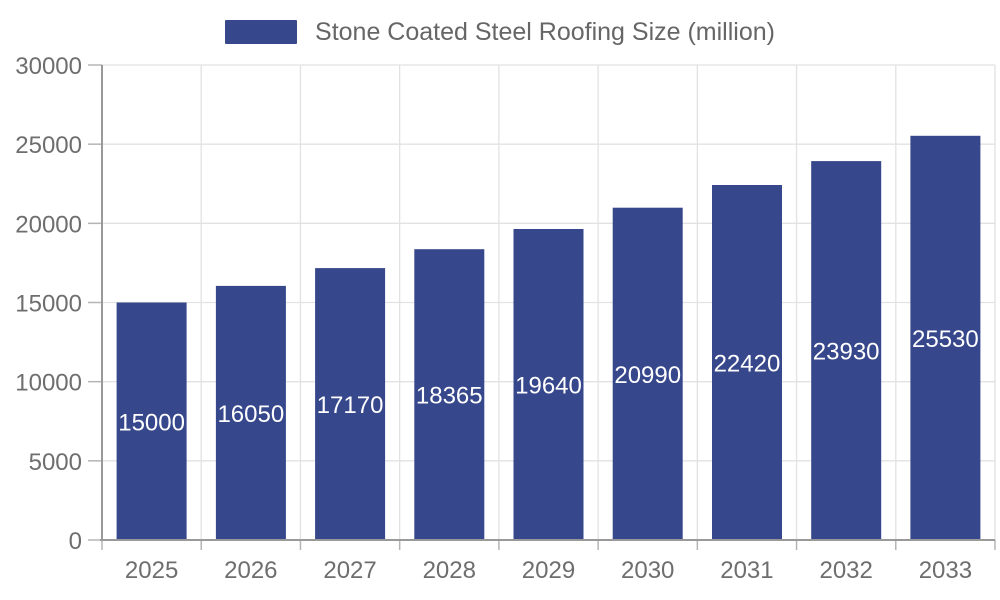  Describe the element at coordinates (250, 570) in the screenshot. I see `x-axis-label: 2026` at that location.